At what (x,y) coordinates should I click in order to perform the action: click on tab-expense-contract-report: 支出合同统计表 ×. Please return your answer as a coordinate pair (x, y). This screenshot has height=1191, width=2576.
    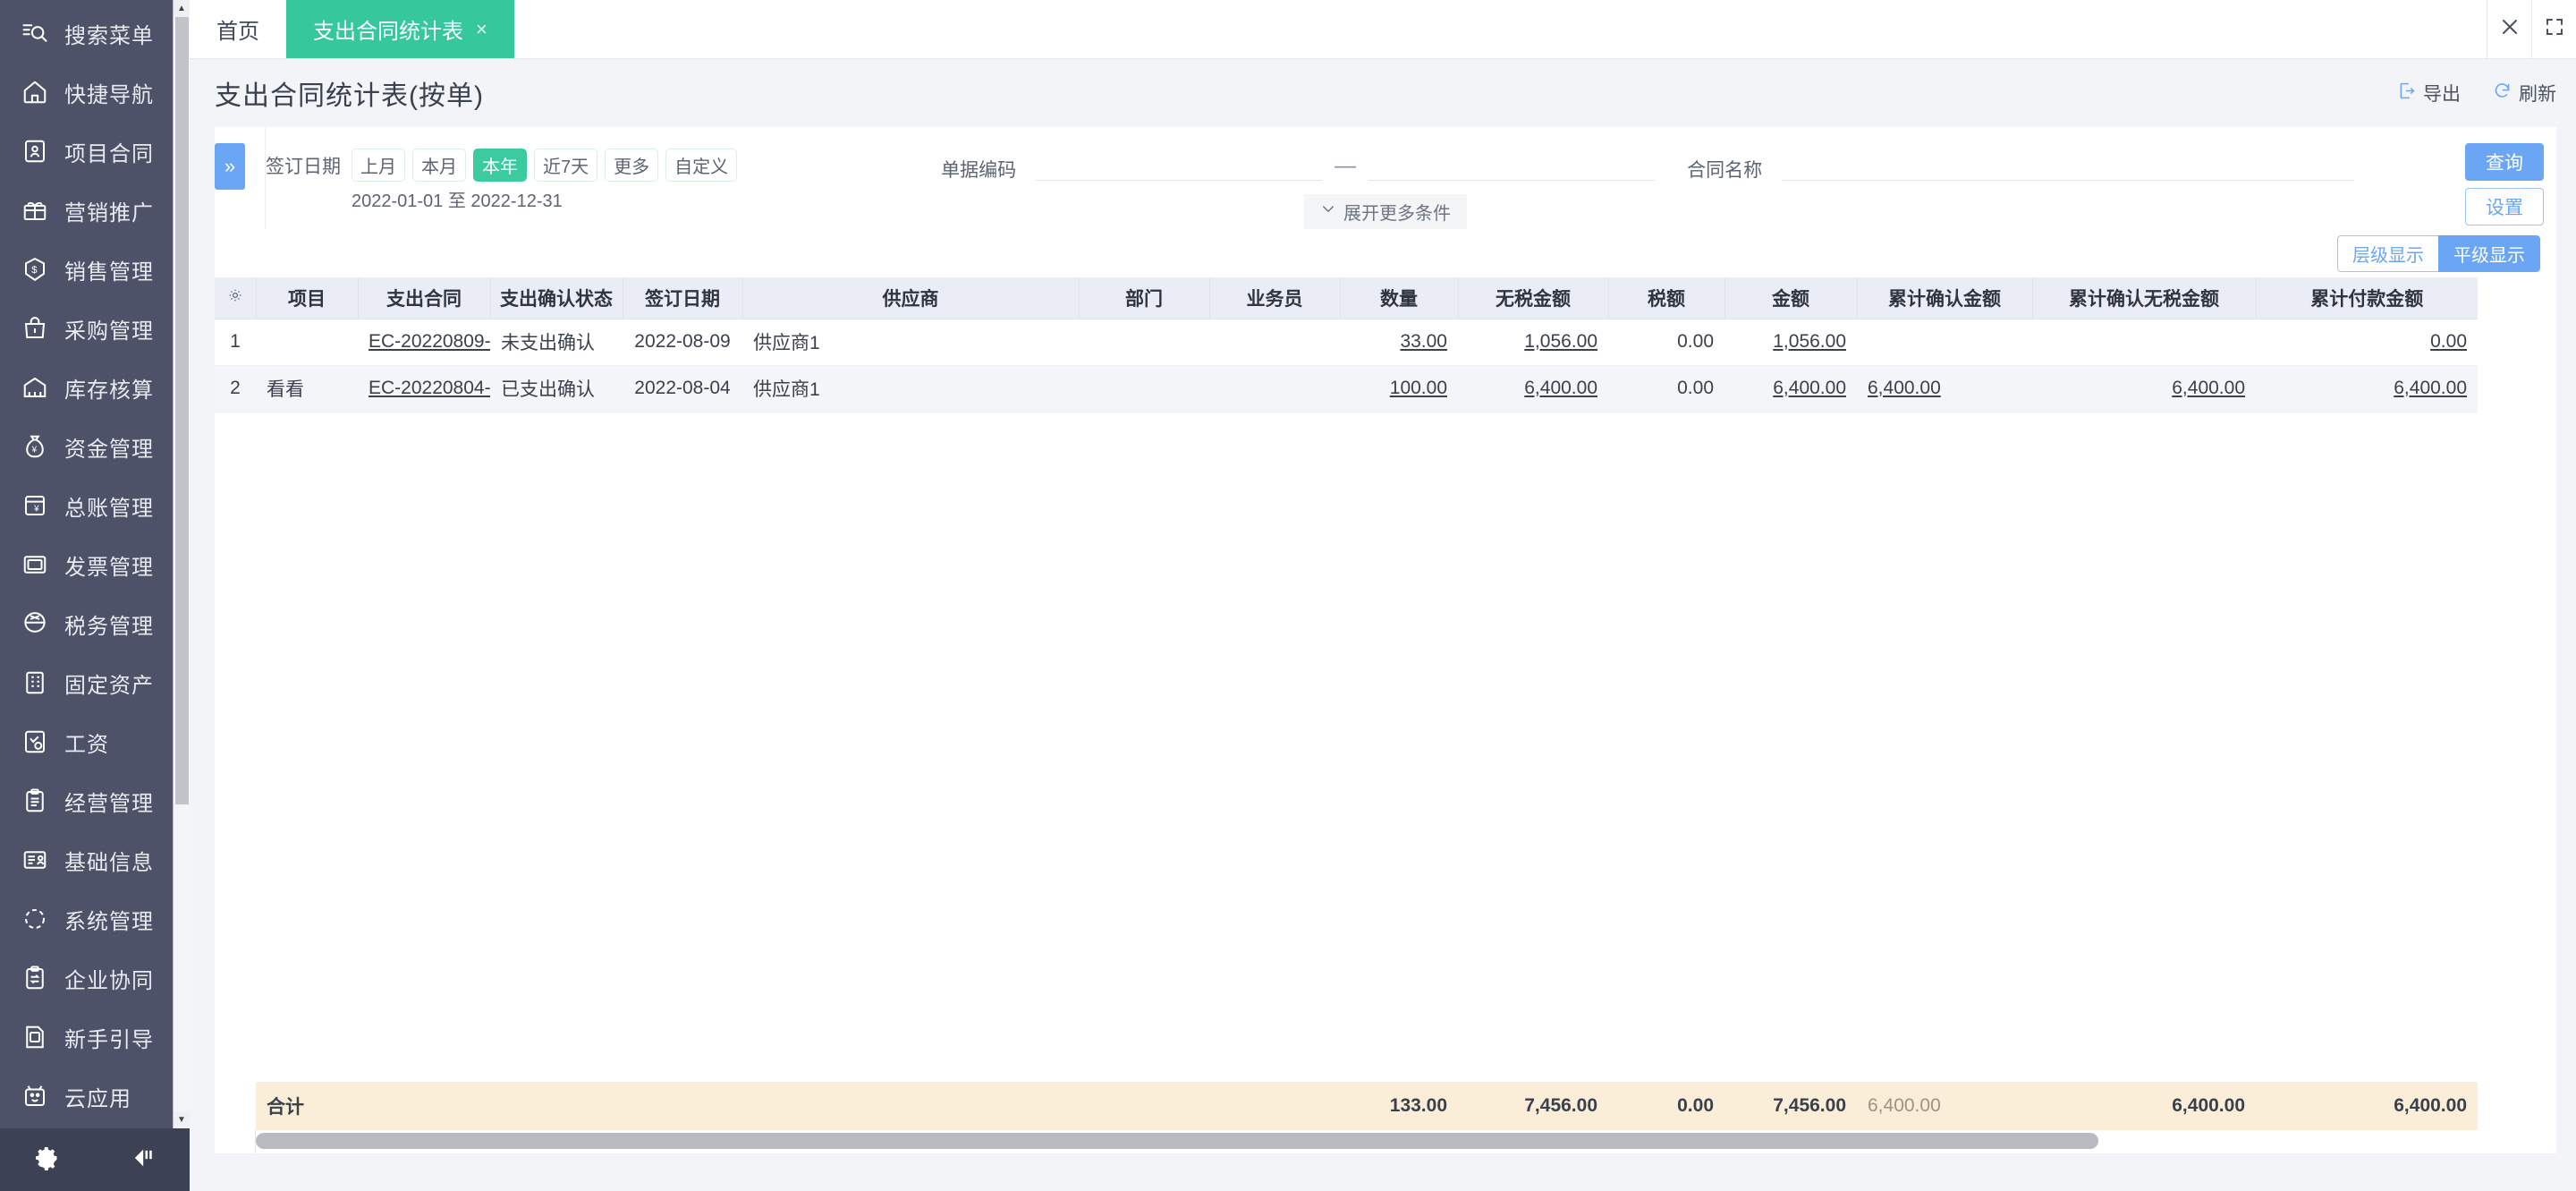
    Looking at the image, I should click on (400, 29).